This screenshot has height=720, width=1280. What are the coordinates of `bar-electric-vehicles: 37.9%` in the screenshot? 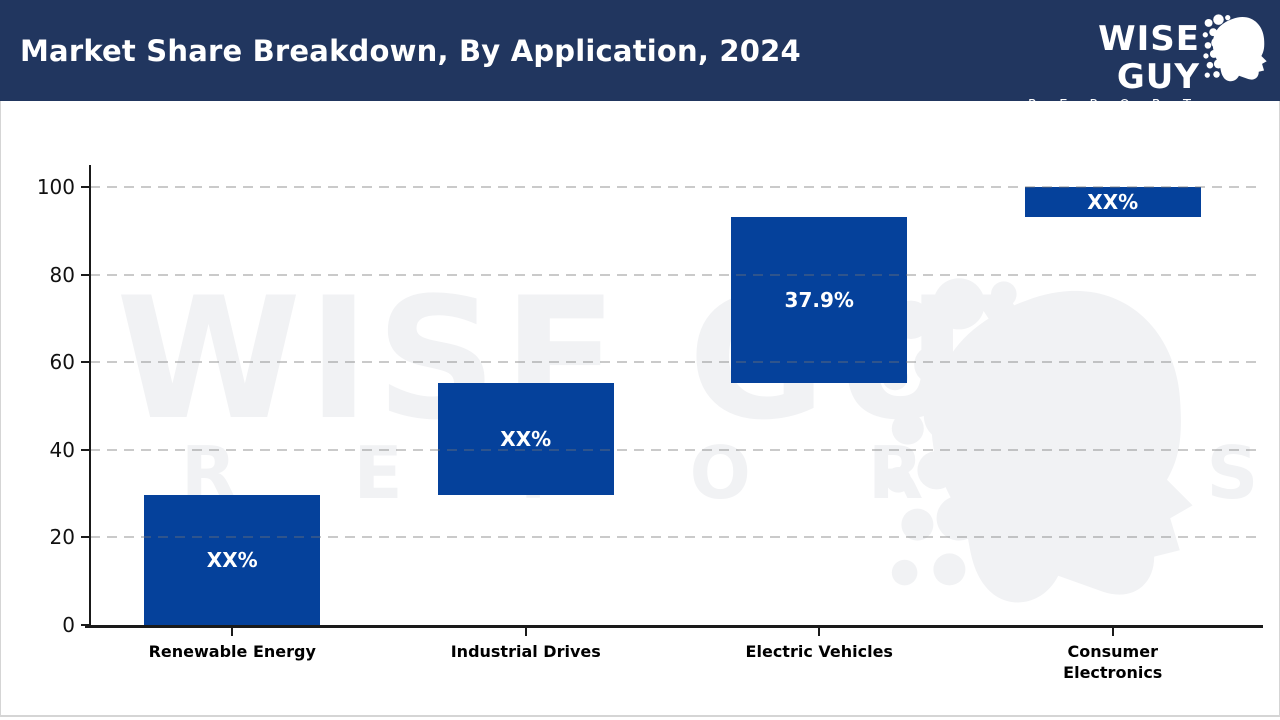 It's located at (819, 300).